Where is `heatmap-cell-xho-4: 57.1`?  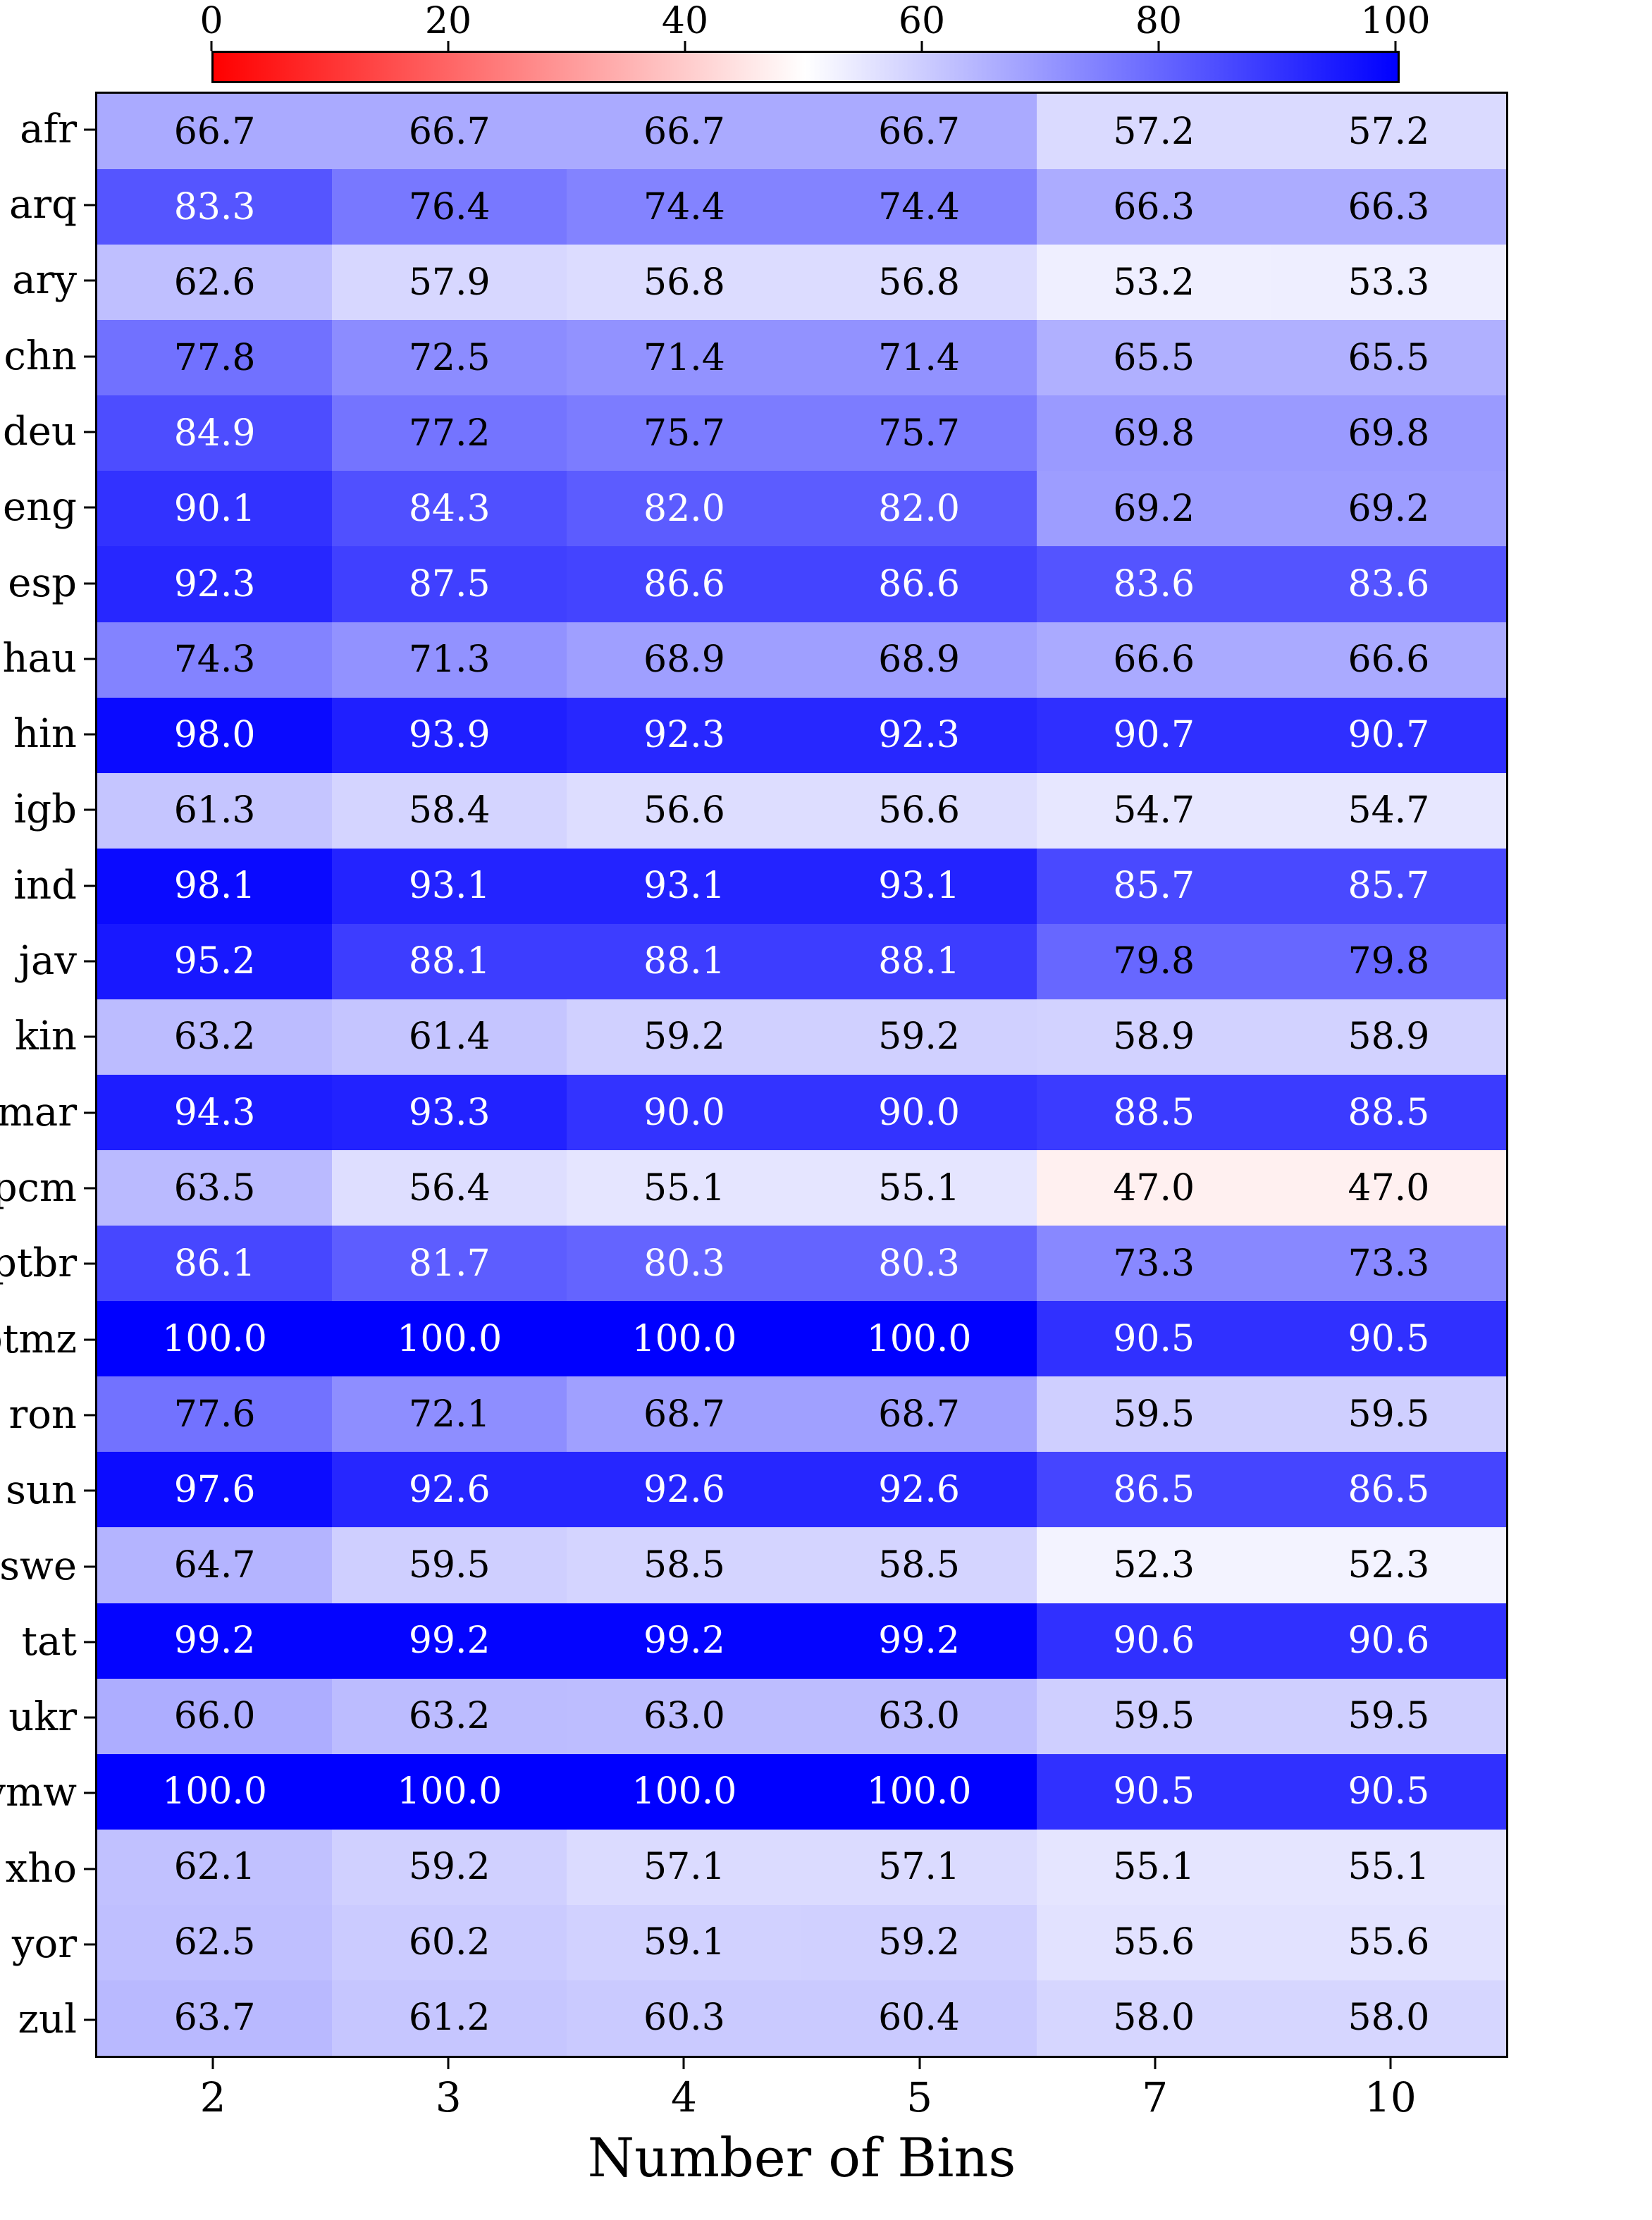
heatmap-cell-xho-4: 57.1 is located at coordinates (684, 1867).